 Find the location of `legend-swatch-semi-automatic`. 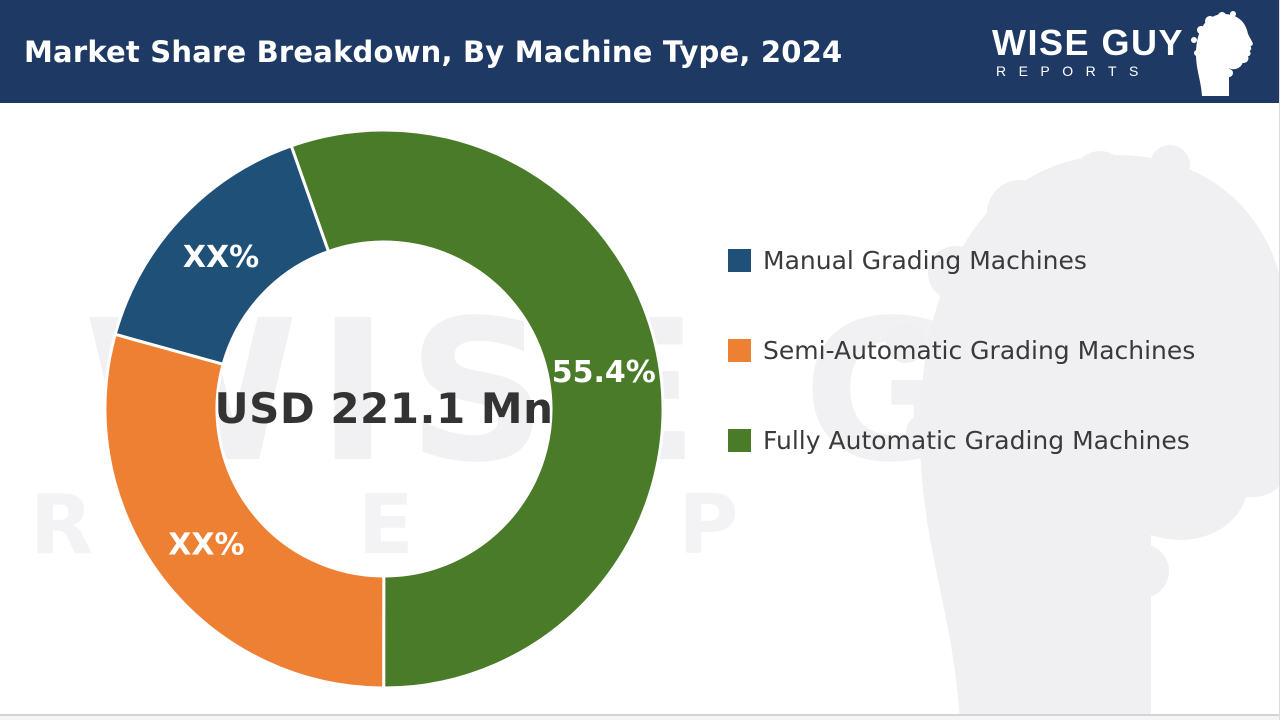

legend-swatch-semi-automatic is located at coordinates (739, 350).